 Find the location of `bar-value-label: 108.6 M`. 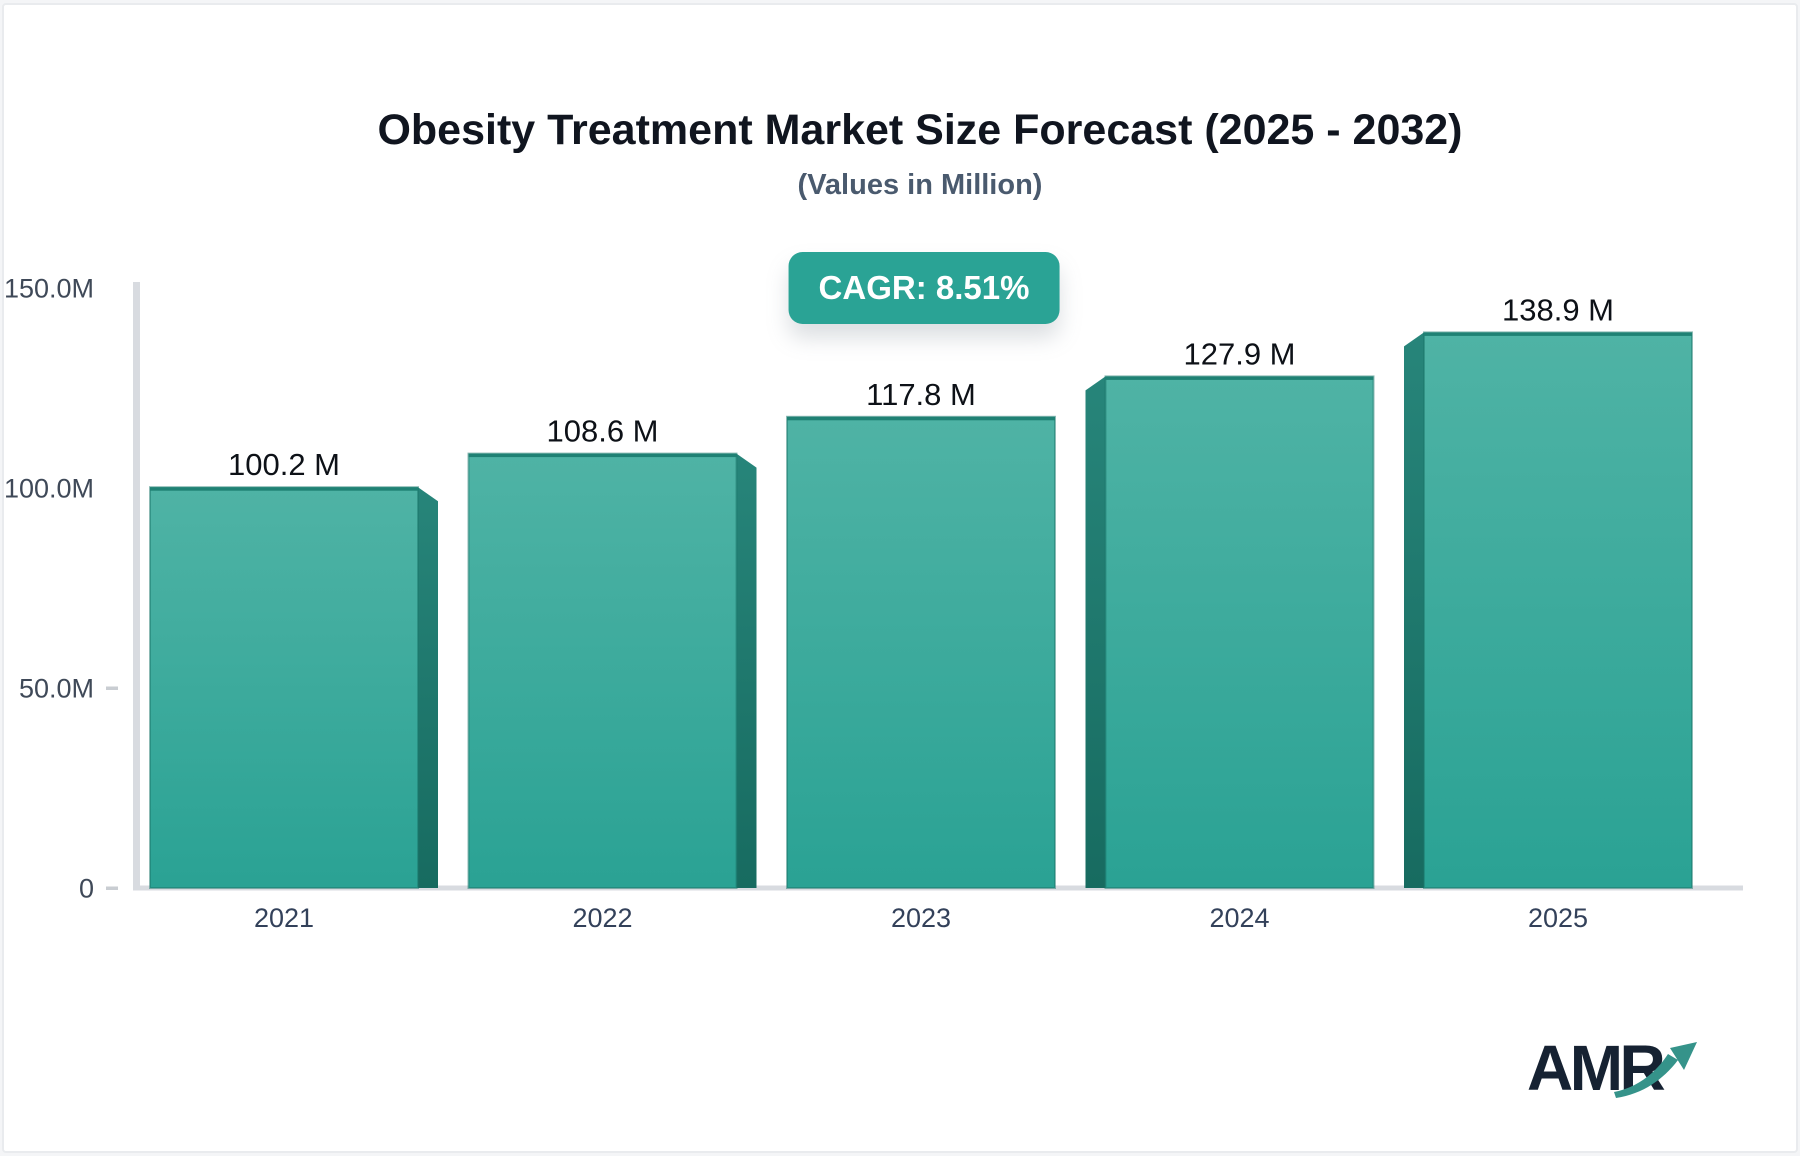

bar-value-label: 108.6 M is located at coordinates (602, 431).